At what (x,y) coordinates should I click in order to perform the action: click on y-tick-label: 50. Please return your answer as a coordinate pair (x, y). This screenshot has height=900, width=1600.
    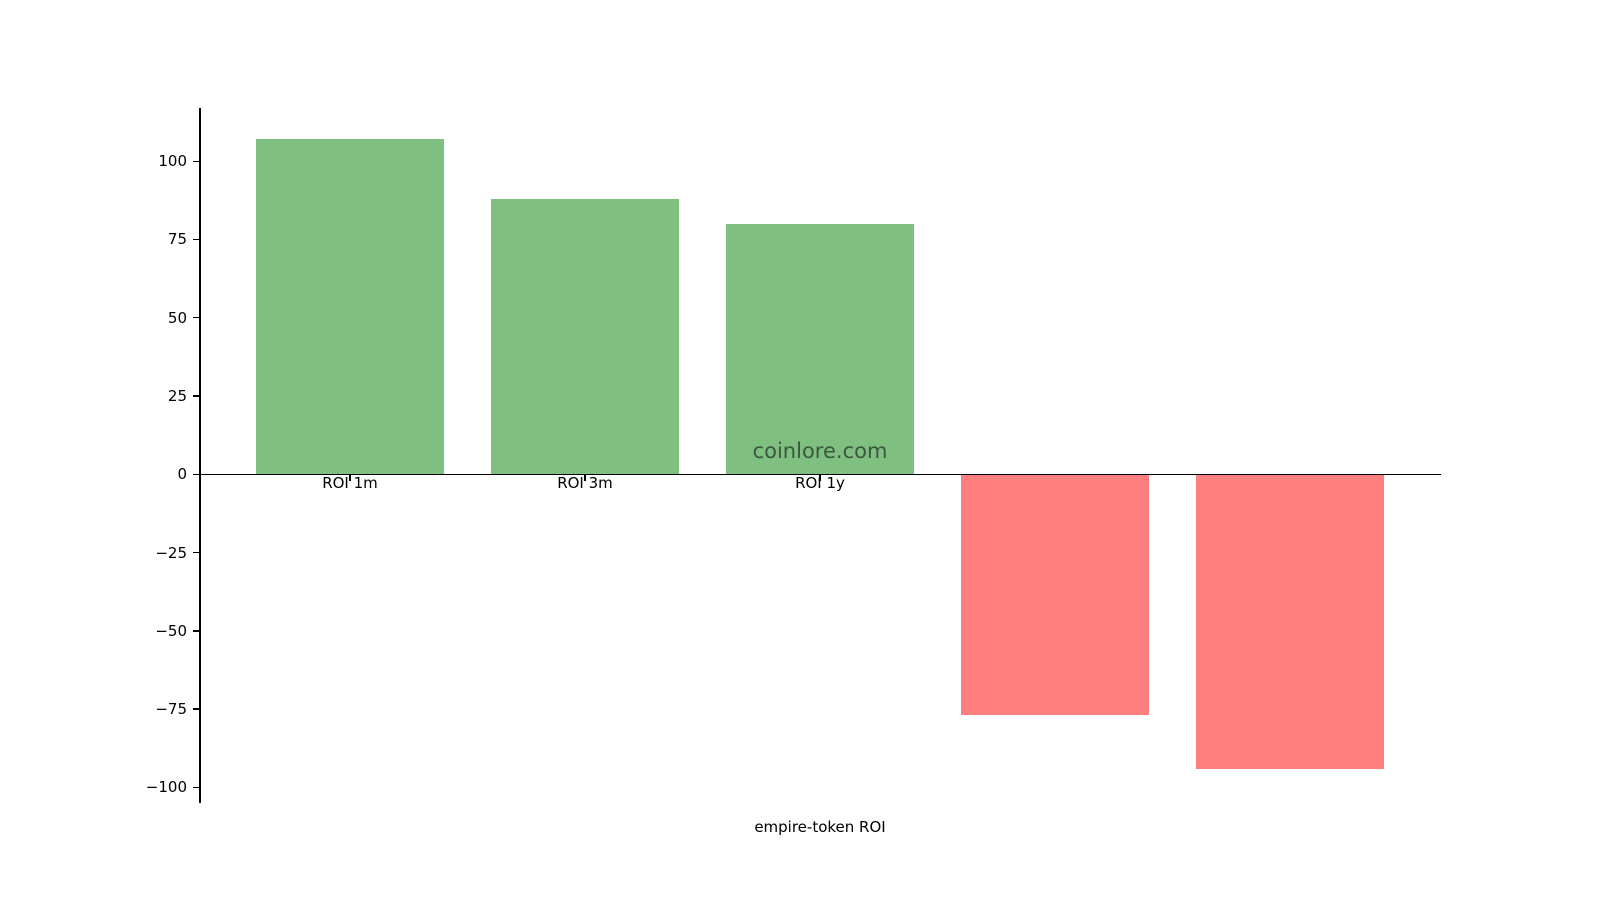
    Looking at the image, I should click on (177, 317).